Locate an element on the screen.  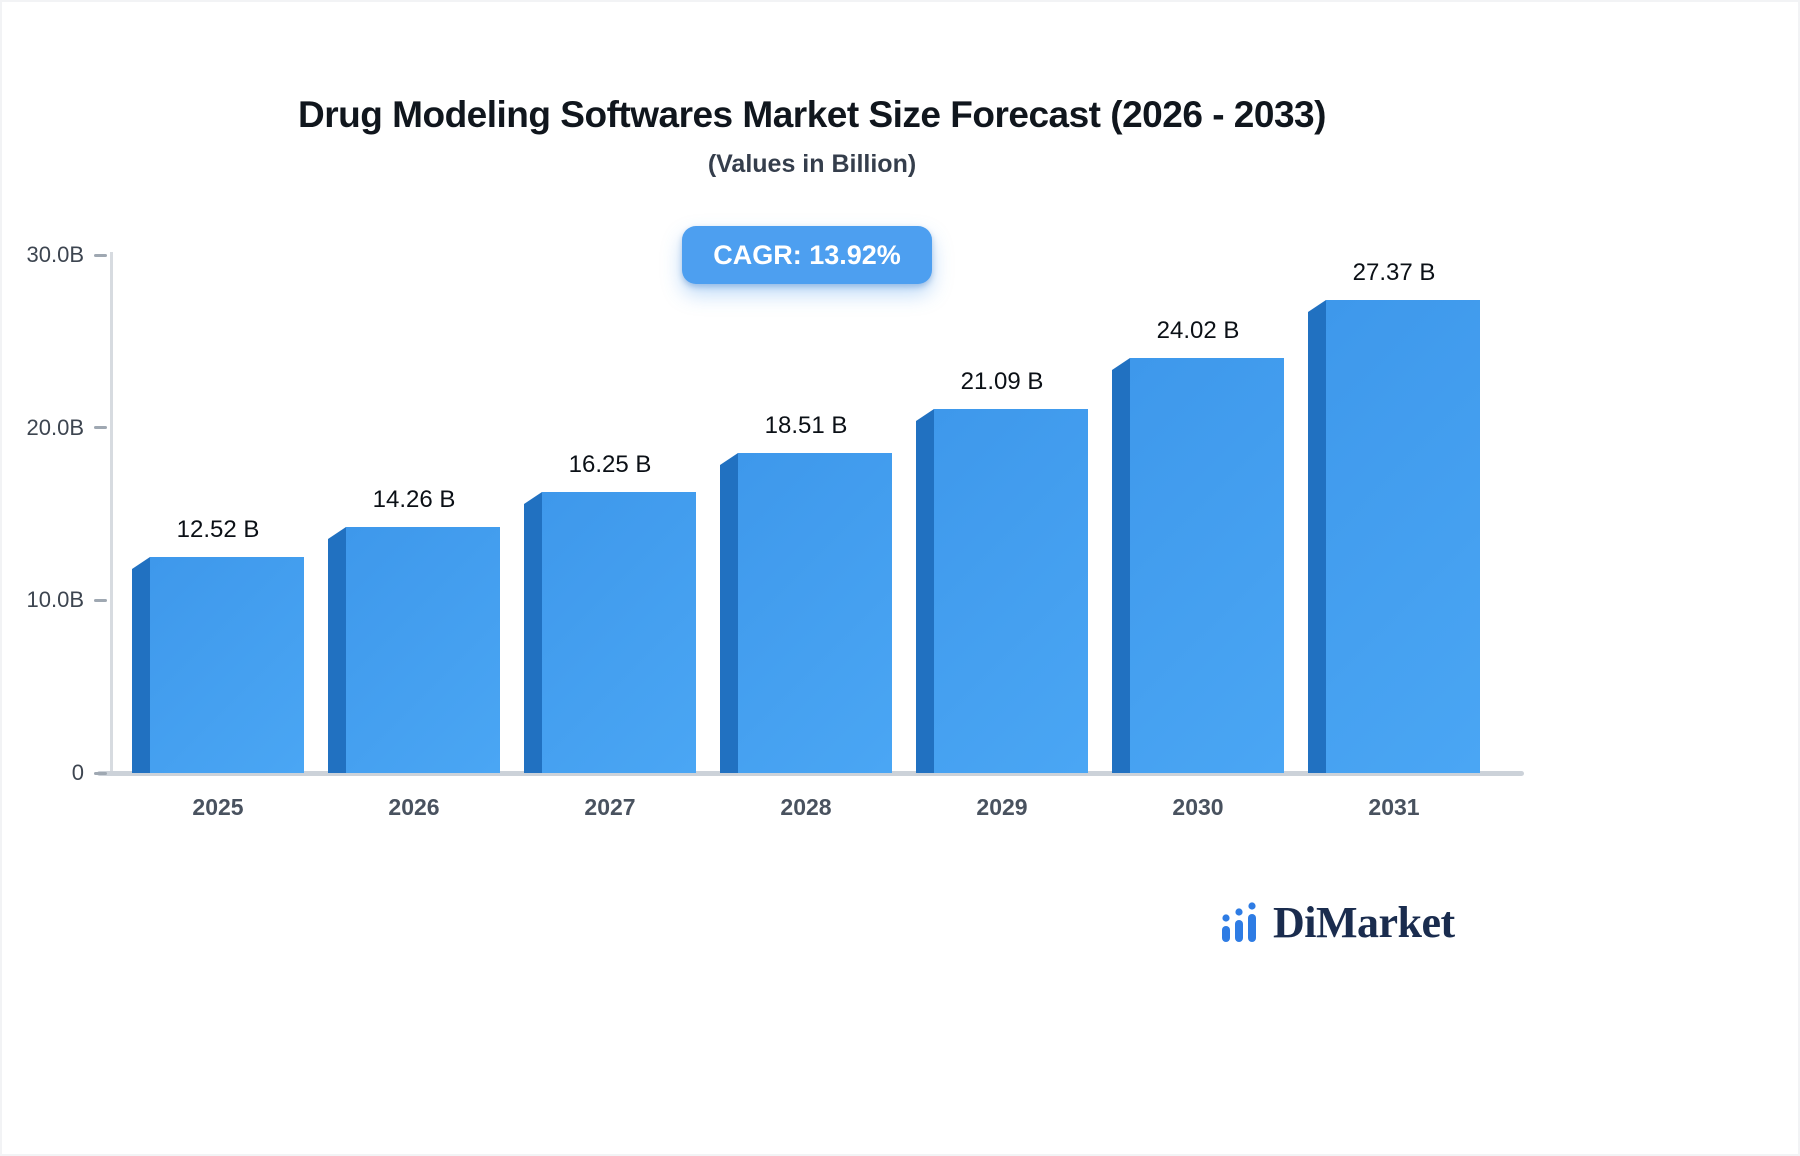
bar-value-label: 24.02 B is located at coordinates (1198, 330).